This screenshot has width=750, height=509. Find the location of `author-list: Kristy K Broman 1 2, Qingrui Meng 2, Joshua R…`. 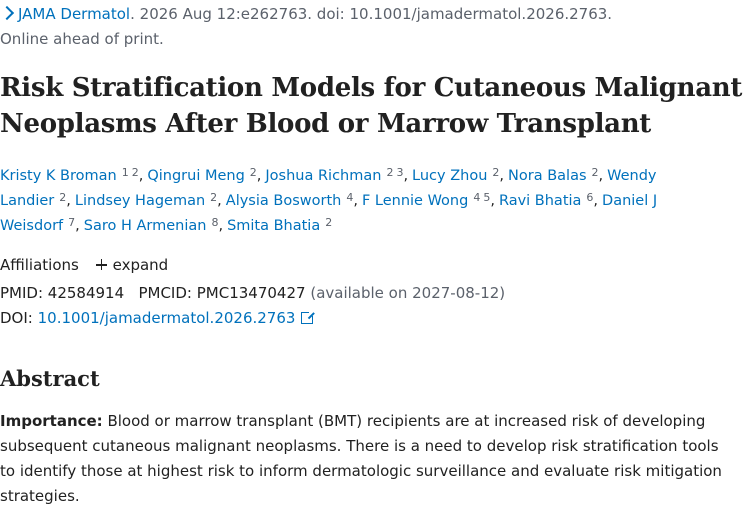

author-list: Kristy K Broman 1 2, Qingrui Meng 2, Joshua R… is located at coordinates (372, 201).